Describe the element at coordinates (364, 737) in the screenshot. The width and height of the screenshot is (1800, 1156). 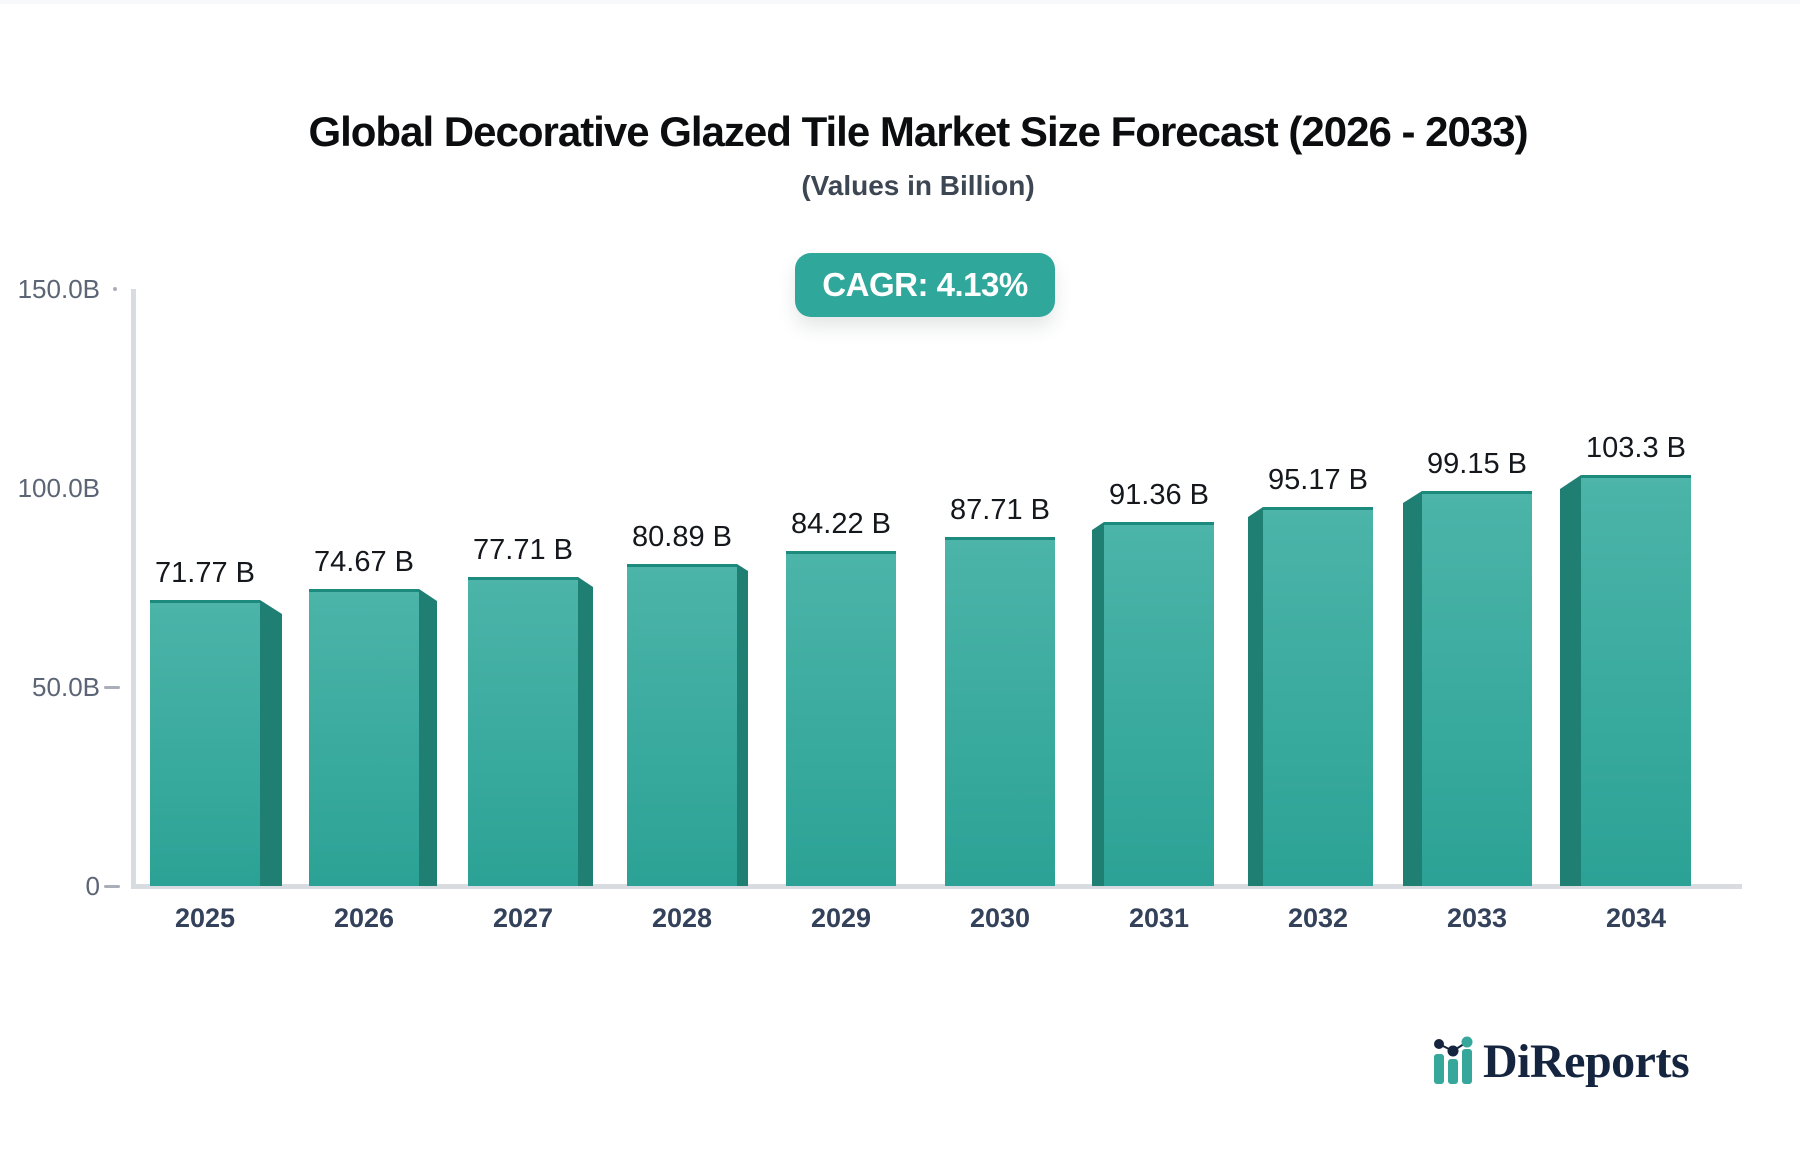
I see `bar-2026` at that location.